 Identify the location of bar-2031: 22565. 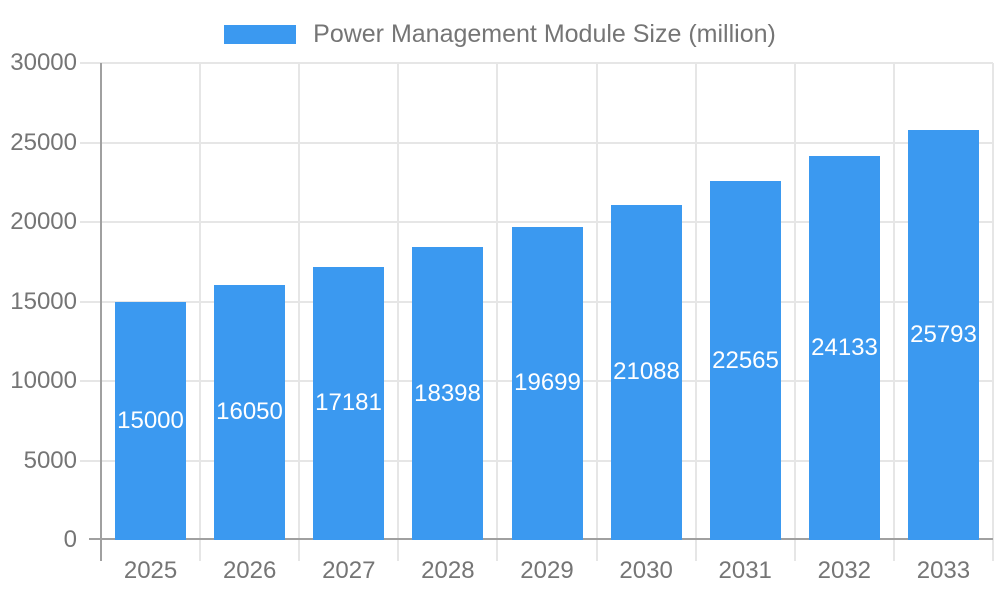
(745, 360).